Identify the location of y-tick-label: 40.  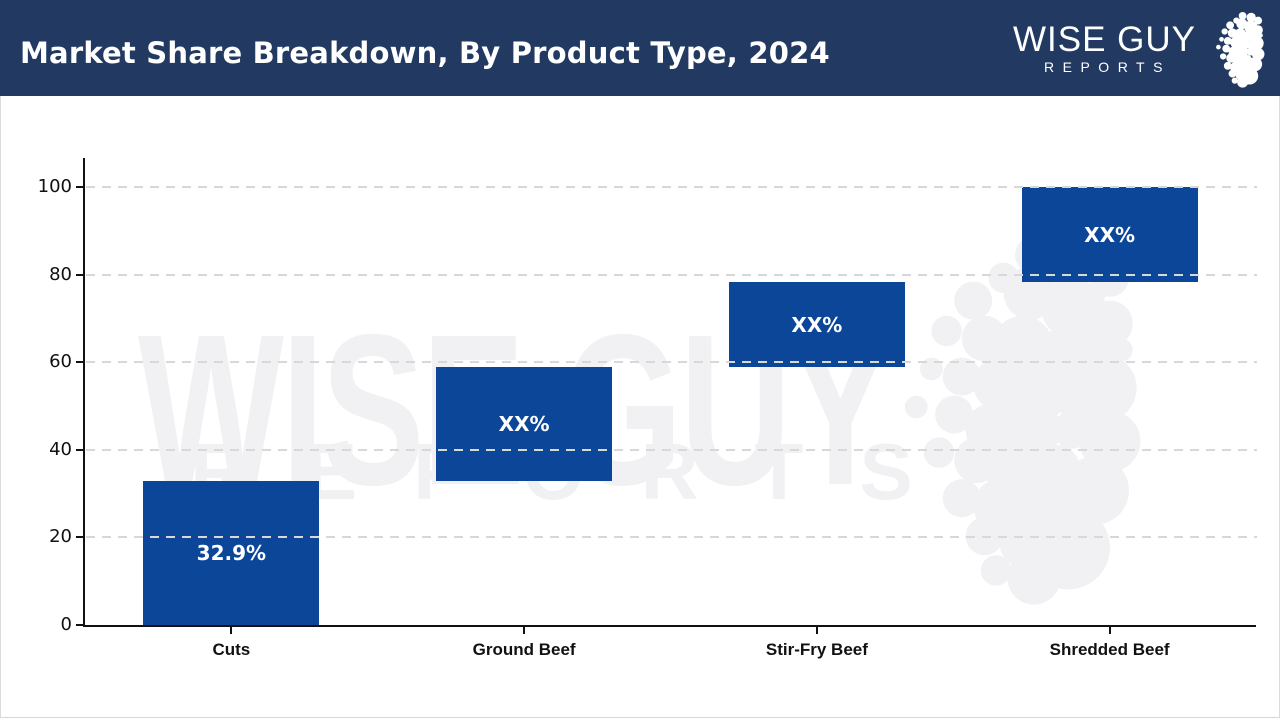
(60, 449).